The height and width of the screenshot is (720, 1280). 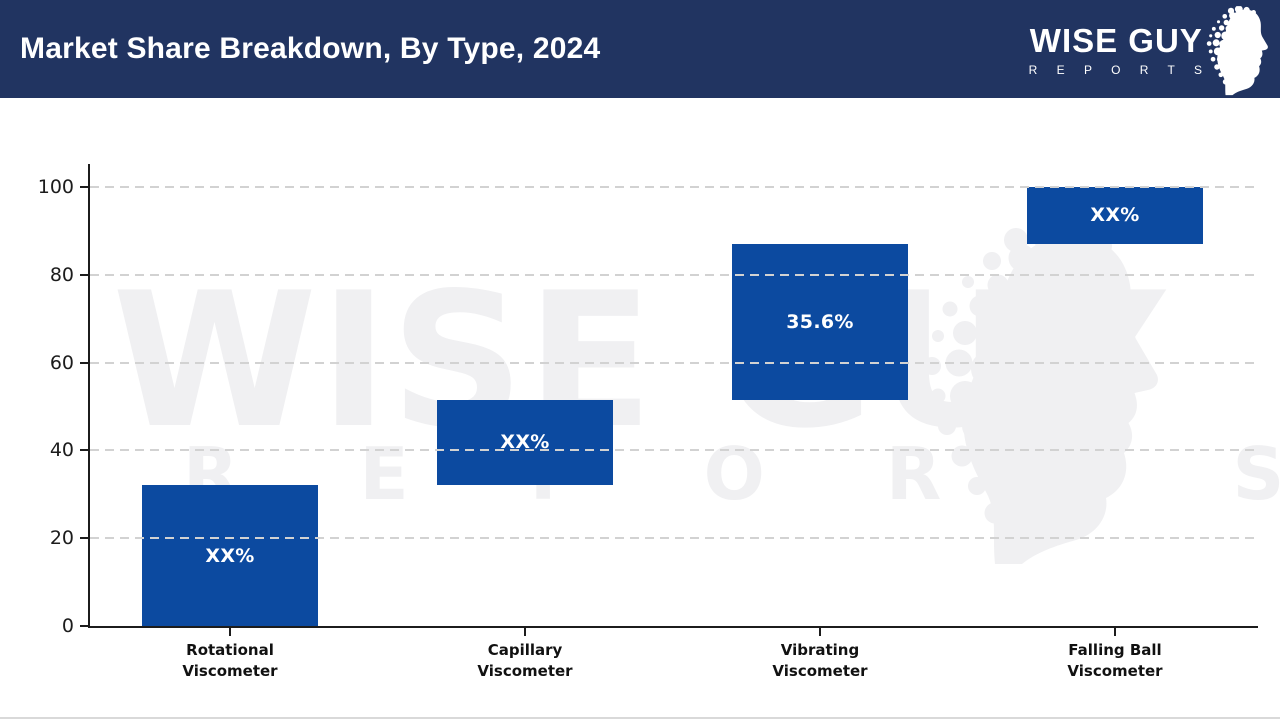 What do you see at coordinates (673, 627) in the screenshot?
I see `x-axis-line` at bounding box center [673, 627].